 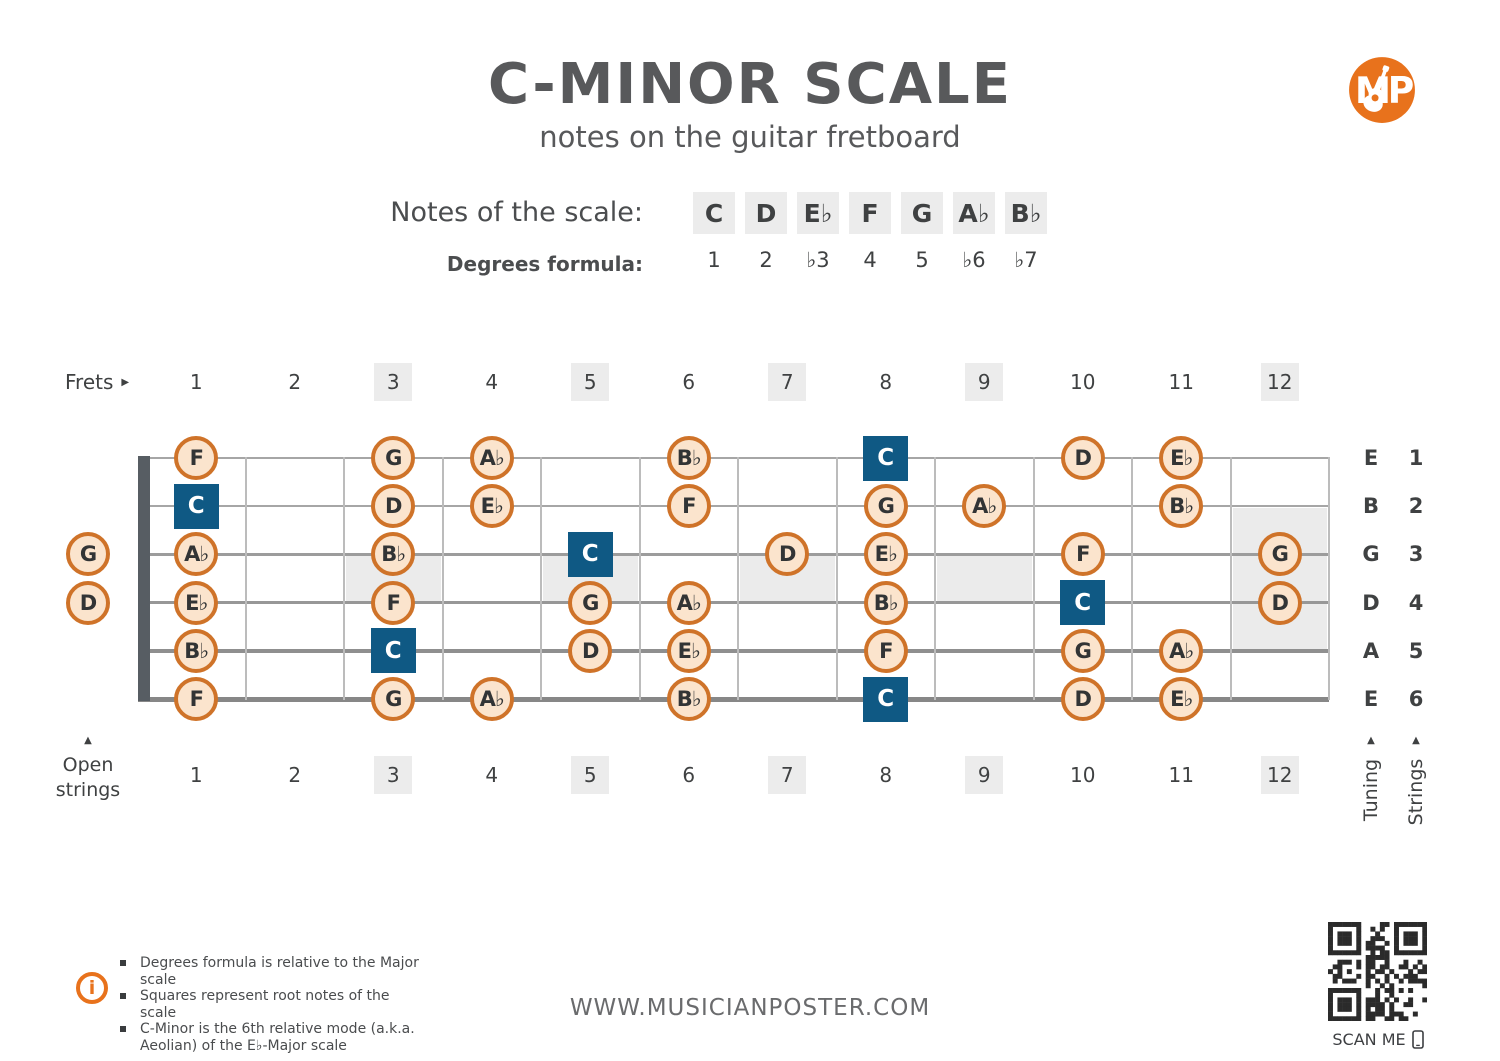 I want to click on note-Ab-string3-fret1: A♭, so click(x=196, y=554).